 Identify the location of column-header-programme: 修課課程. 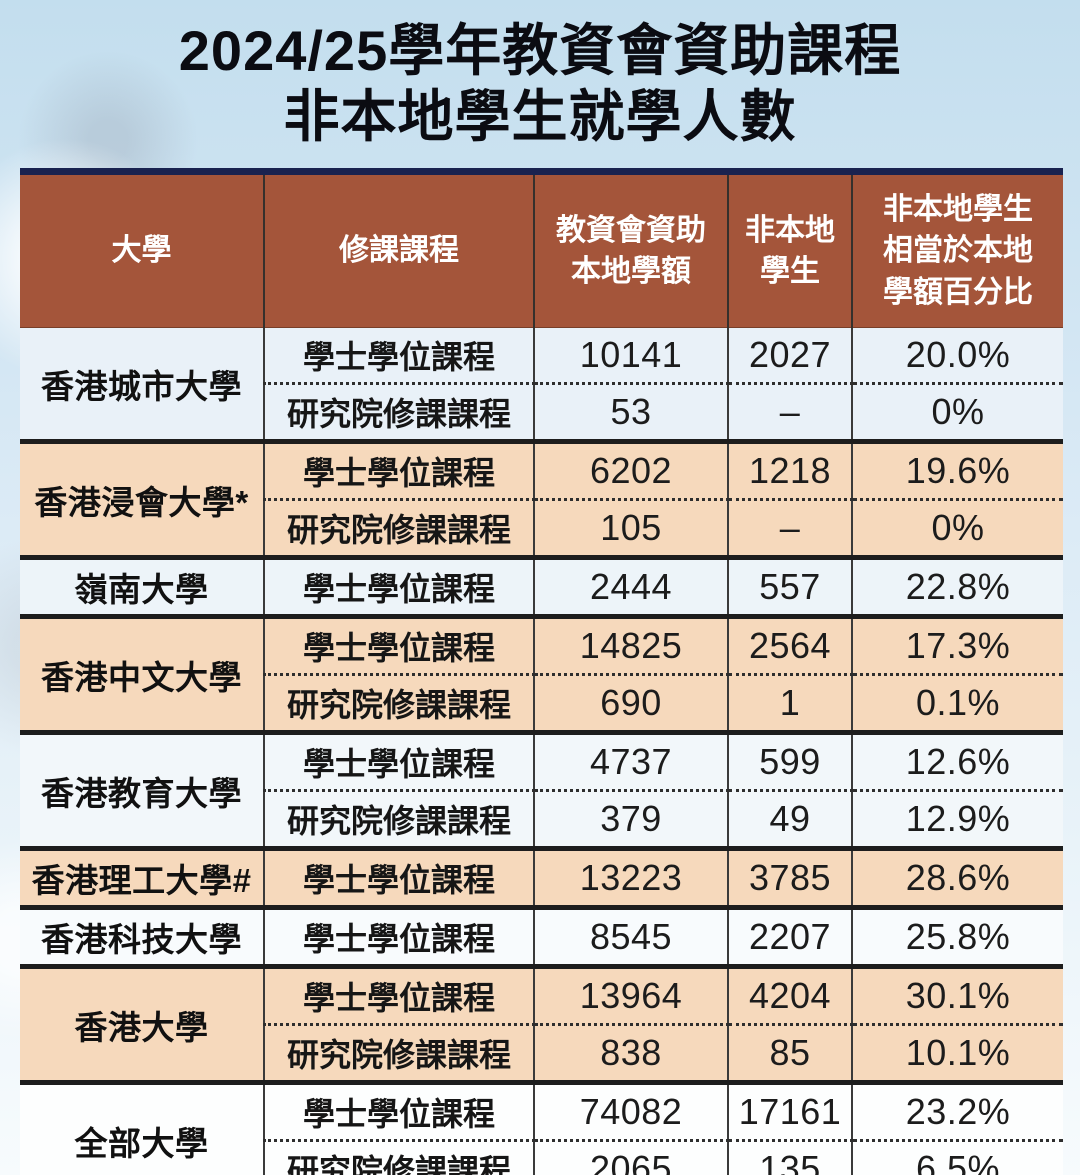
(398, 251).